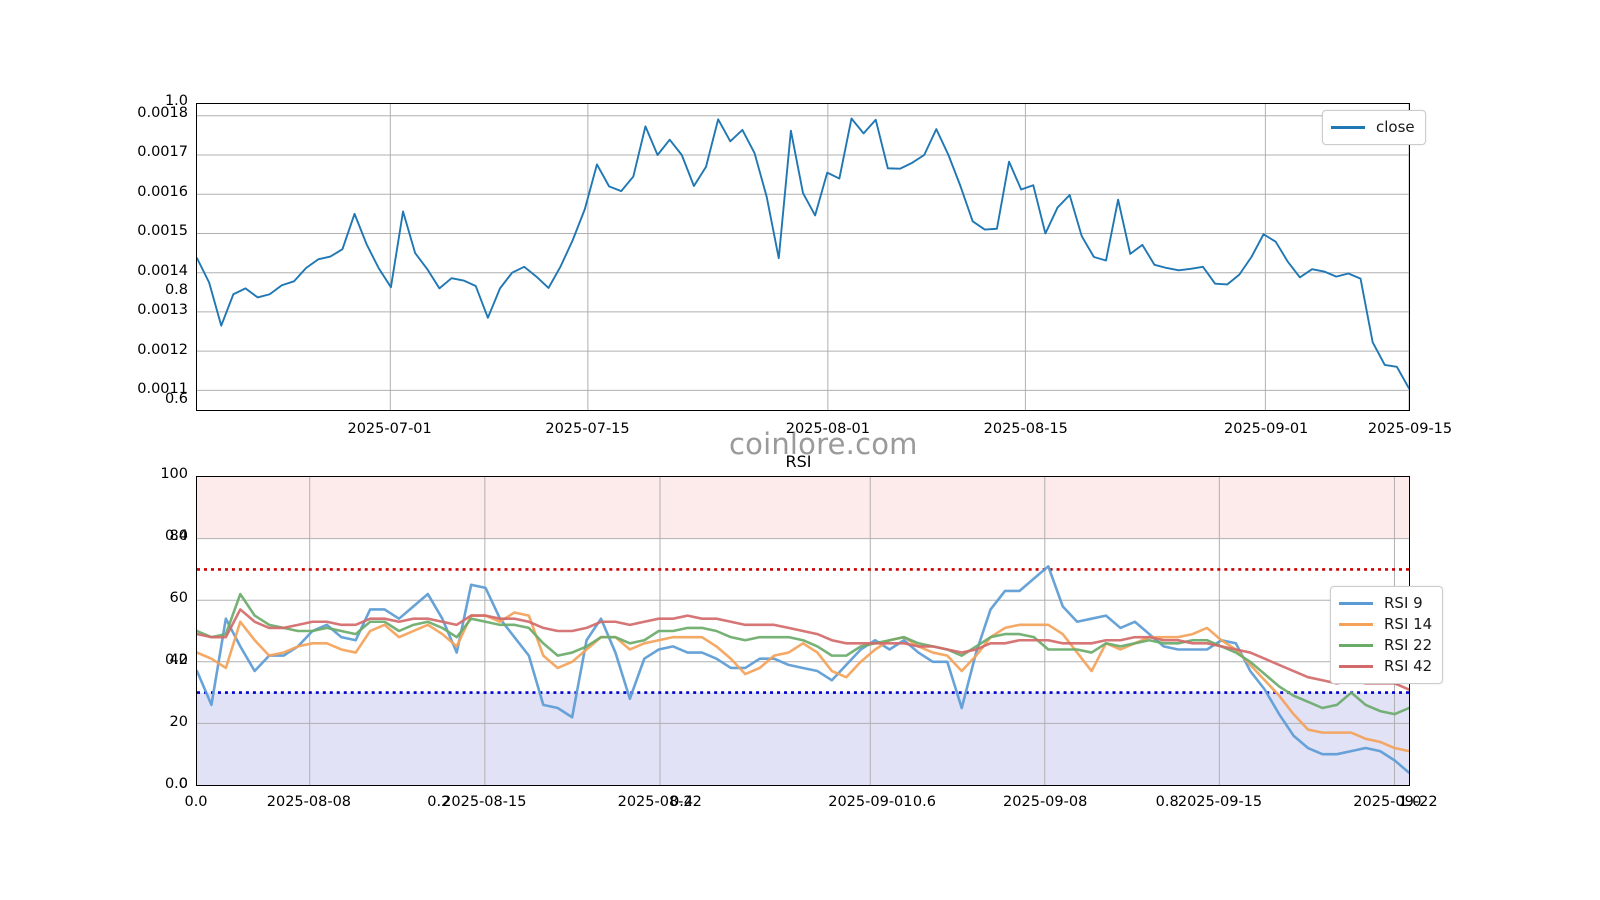 The height and width of the screenshot is (900, 1600). Describe the element at coordinates (162, 191) in the screenshot. I see `axis-tick-label: 0.0016` at that location.